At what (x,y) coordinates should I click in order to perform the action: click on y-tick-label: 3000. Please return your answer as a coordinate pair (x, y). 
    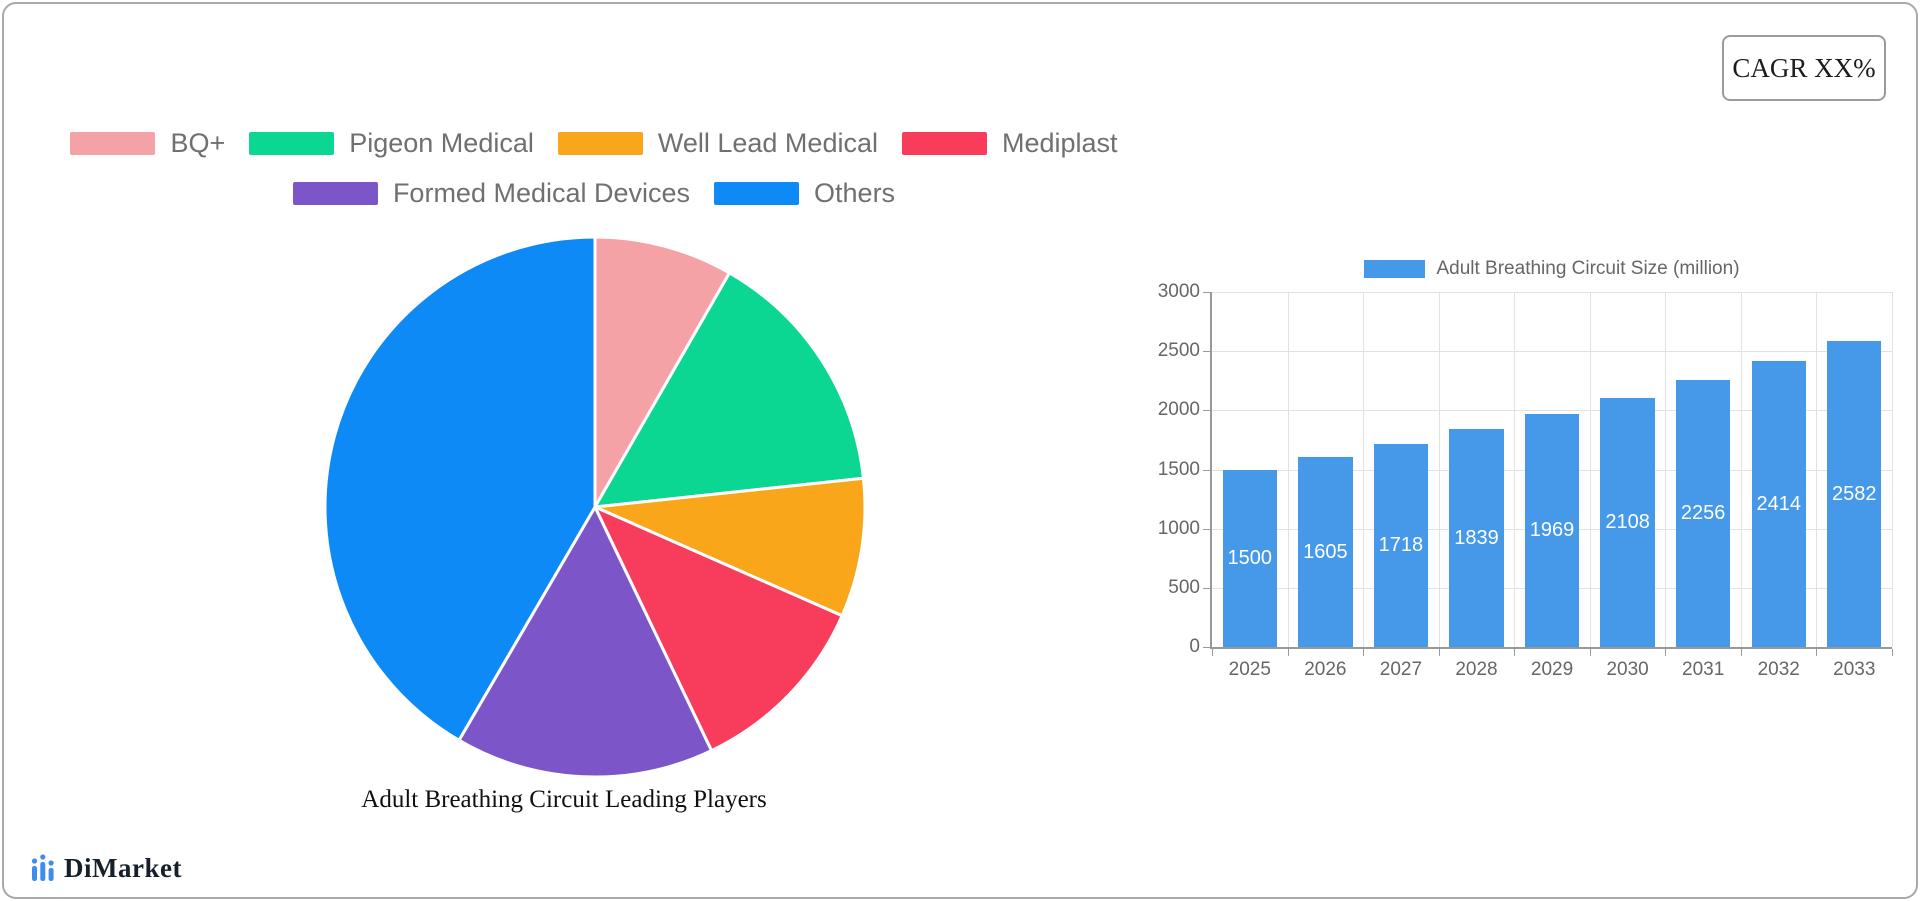
    Looking at the image, I should click on (1178, 291).